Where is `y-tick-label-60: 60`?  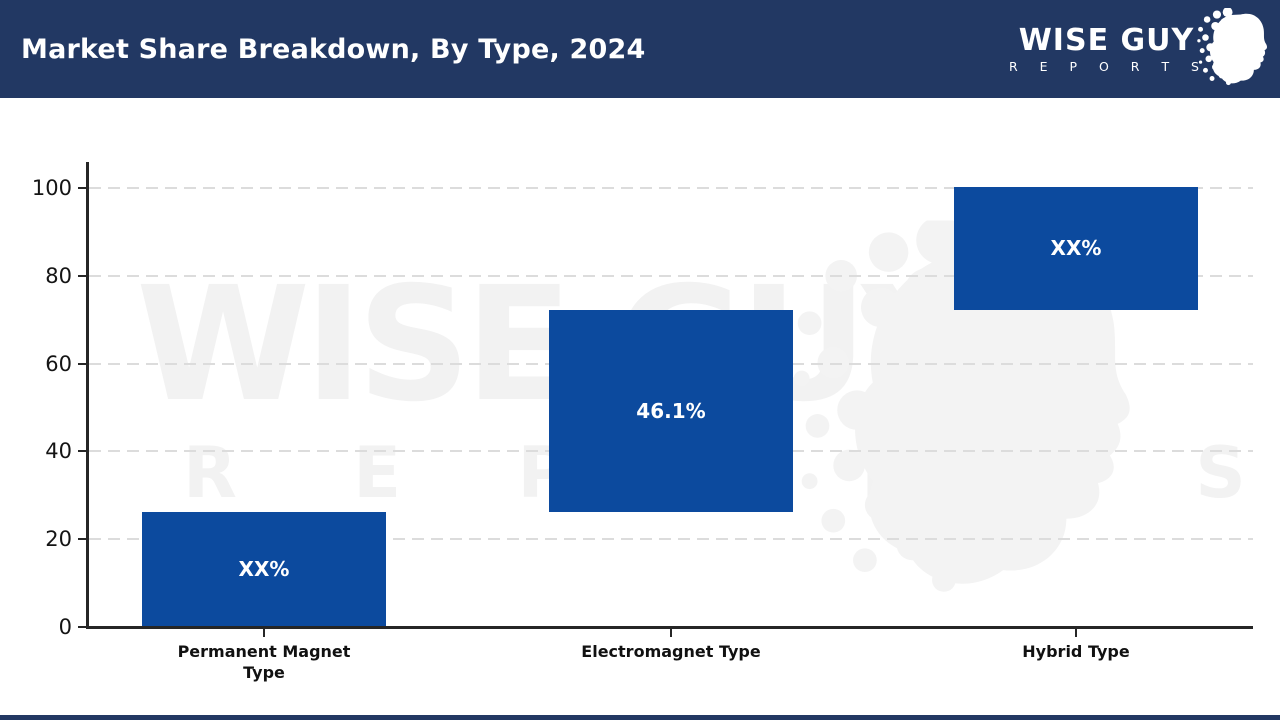 y-tick-label-60: 60 is located at coordinates (58, 363).